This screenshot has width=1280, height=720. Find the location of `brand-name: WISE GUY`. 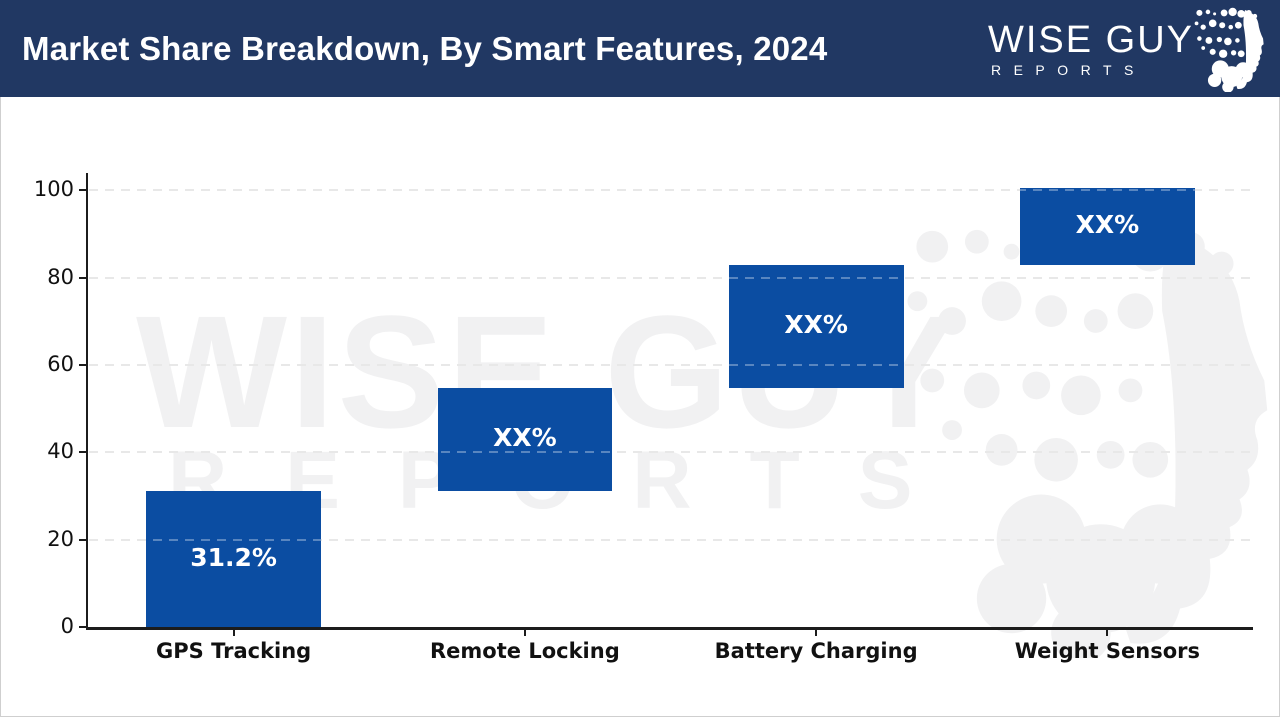

brand-name: WISE GUY is located at coordinates (1090, 39).